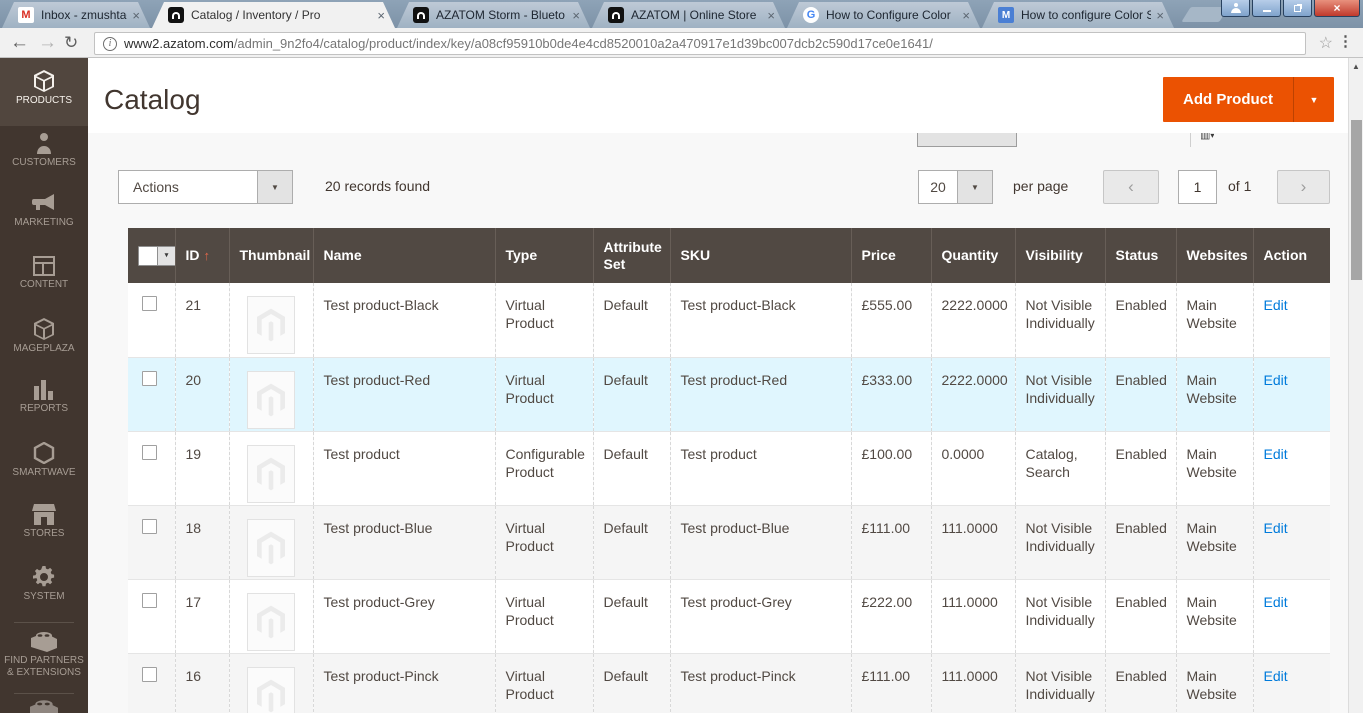  Describe the element at coordinates (44, 672) in the screenshot. I see `sidebar-item-label: & EXTENSIONS` at that location.